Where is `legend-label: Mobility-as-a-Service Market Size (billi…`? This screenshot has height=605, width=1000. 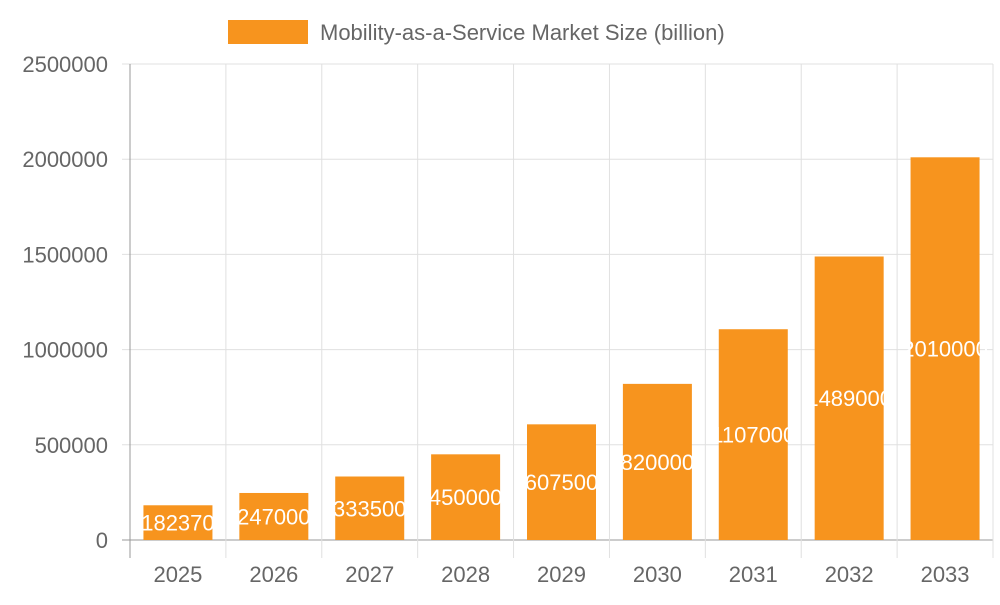
legend-label: Mobility-as-a-Service Market Size (billi… is located at coordinates (522, 32).